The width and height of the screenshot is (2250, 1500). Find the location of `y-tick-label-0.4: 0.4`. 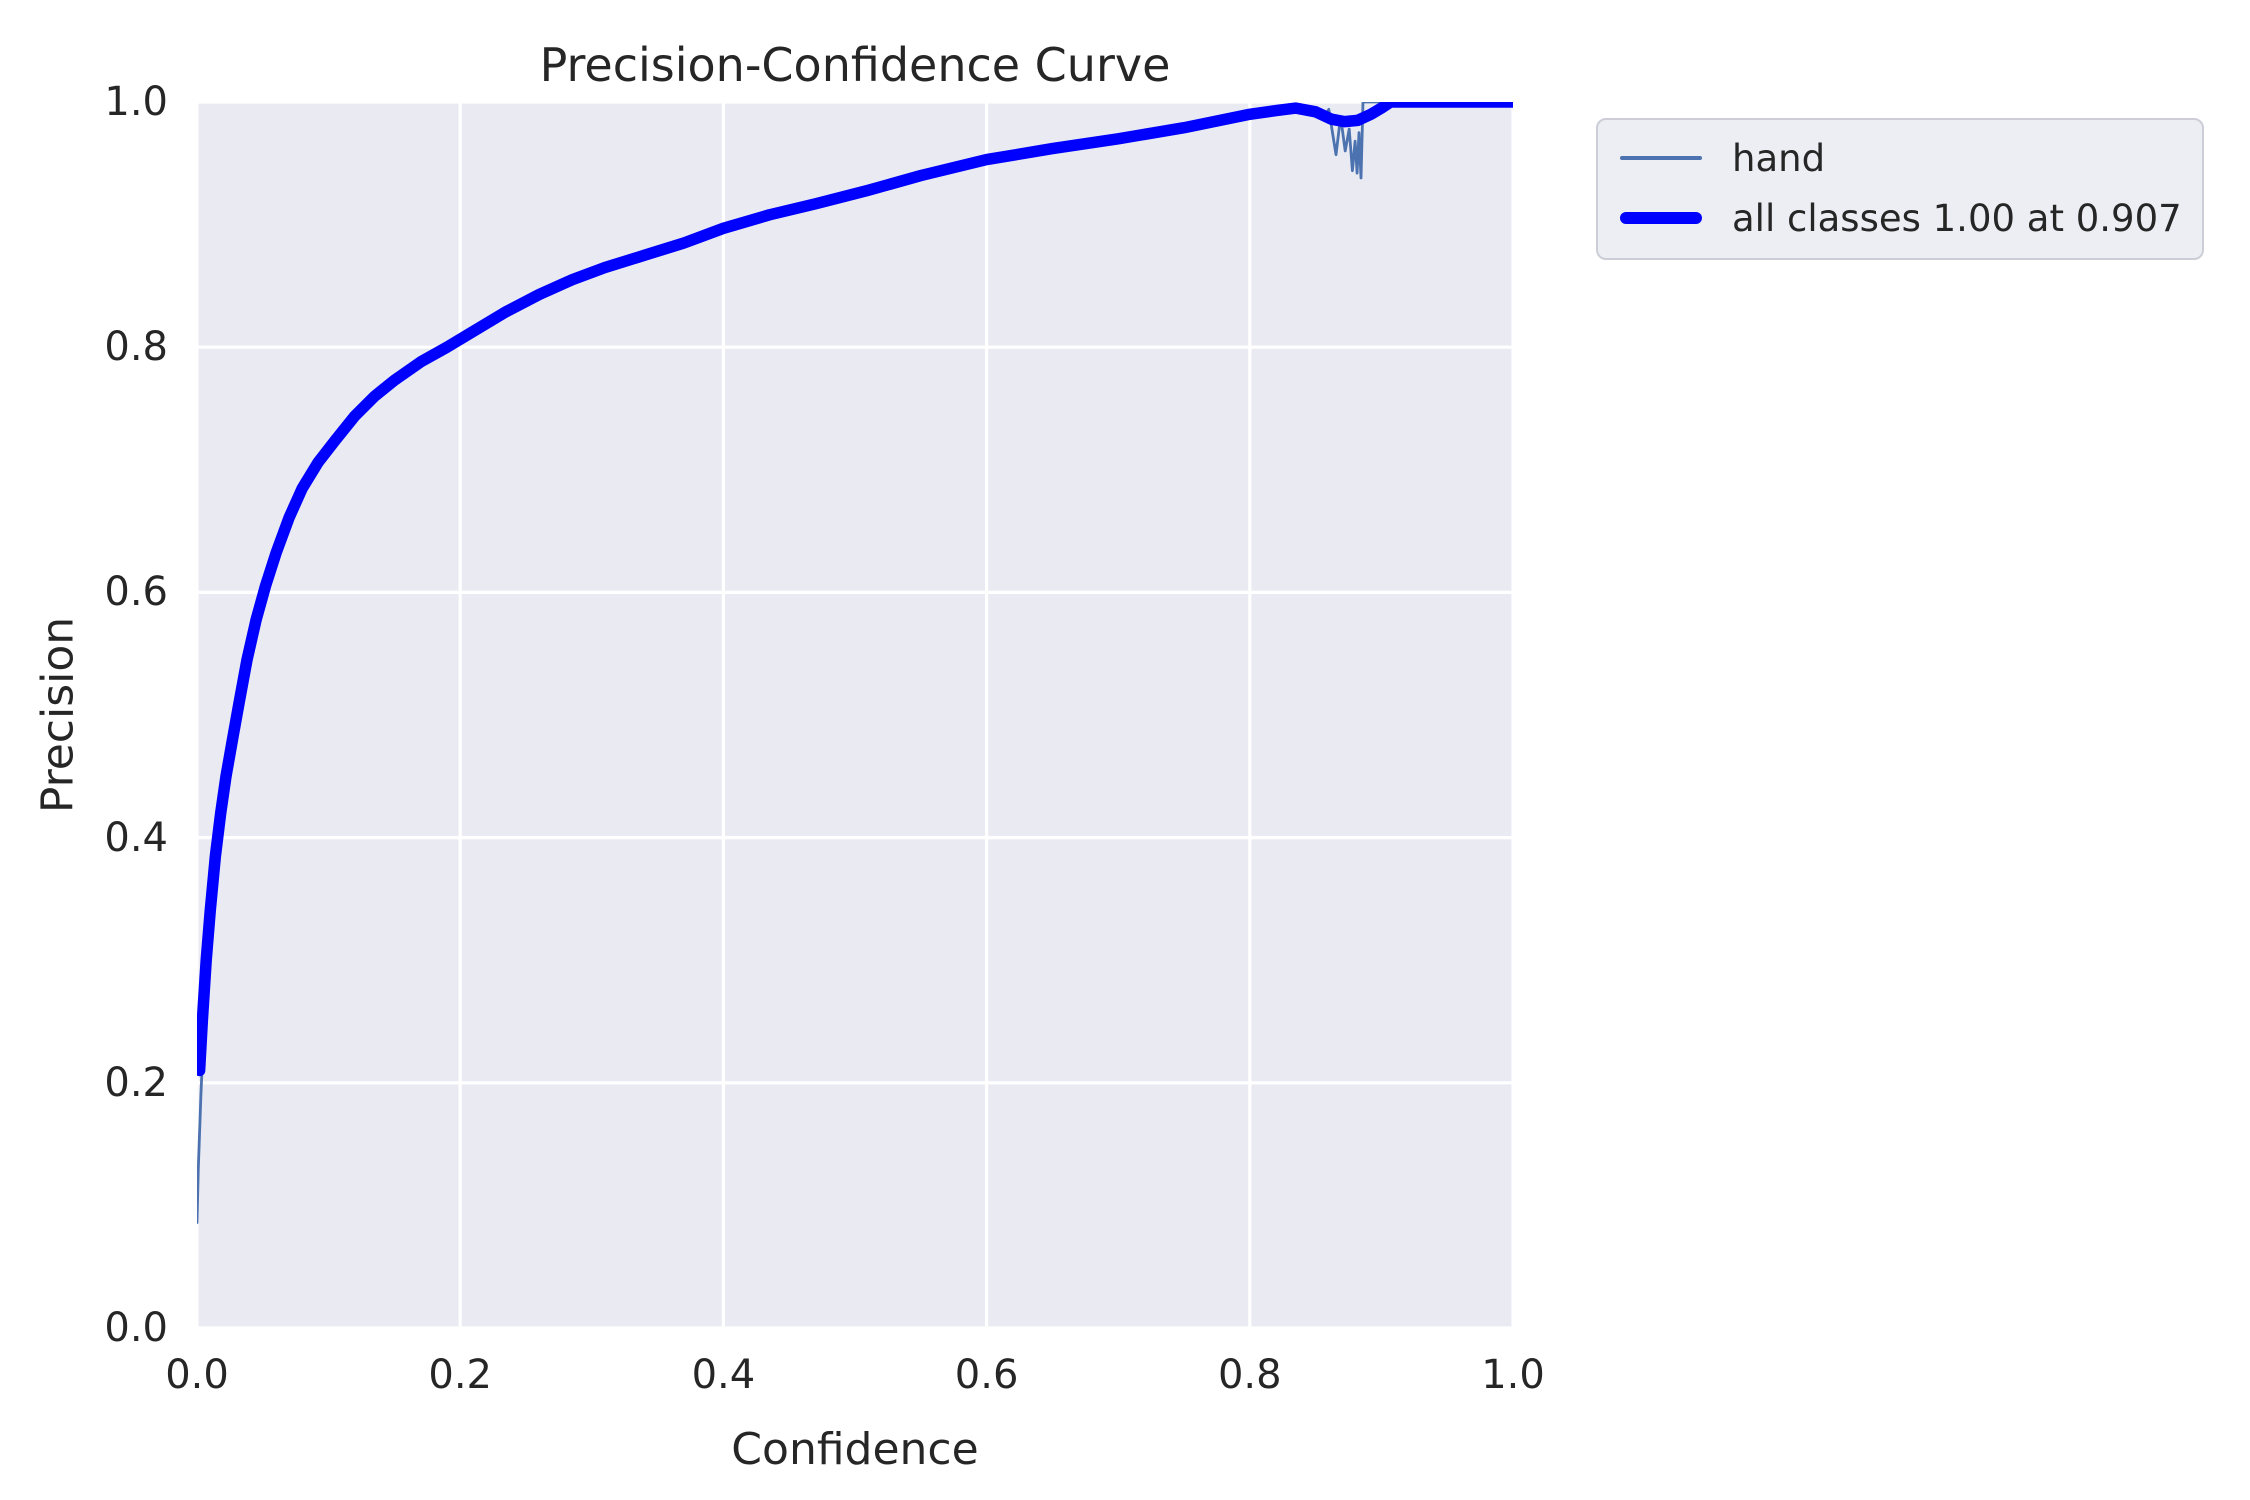

y-tick-label-0.4: 0.4 is located at coordinates (136, 837).